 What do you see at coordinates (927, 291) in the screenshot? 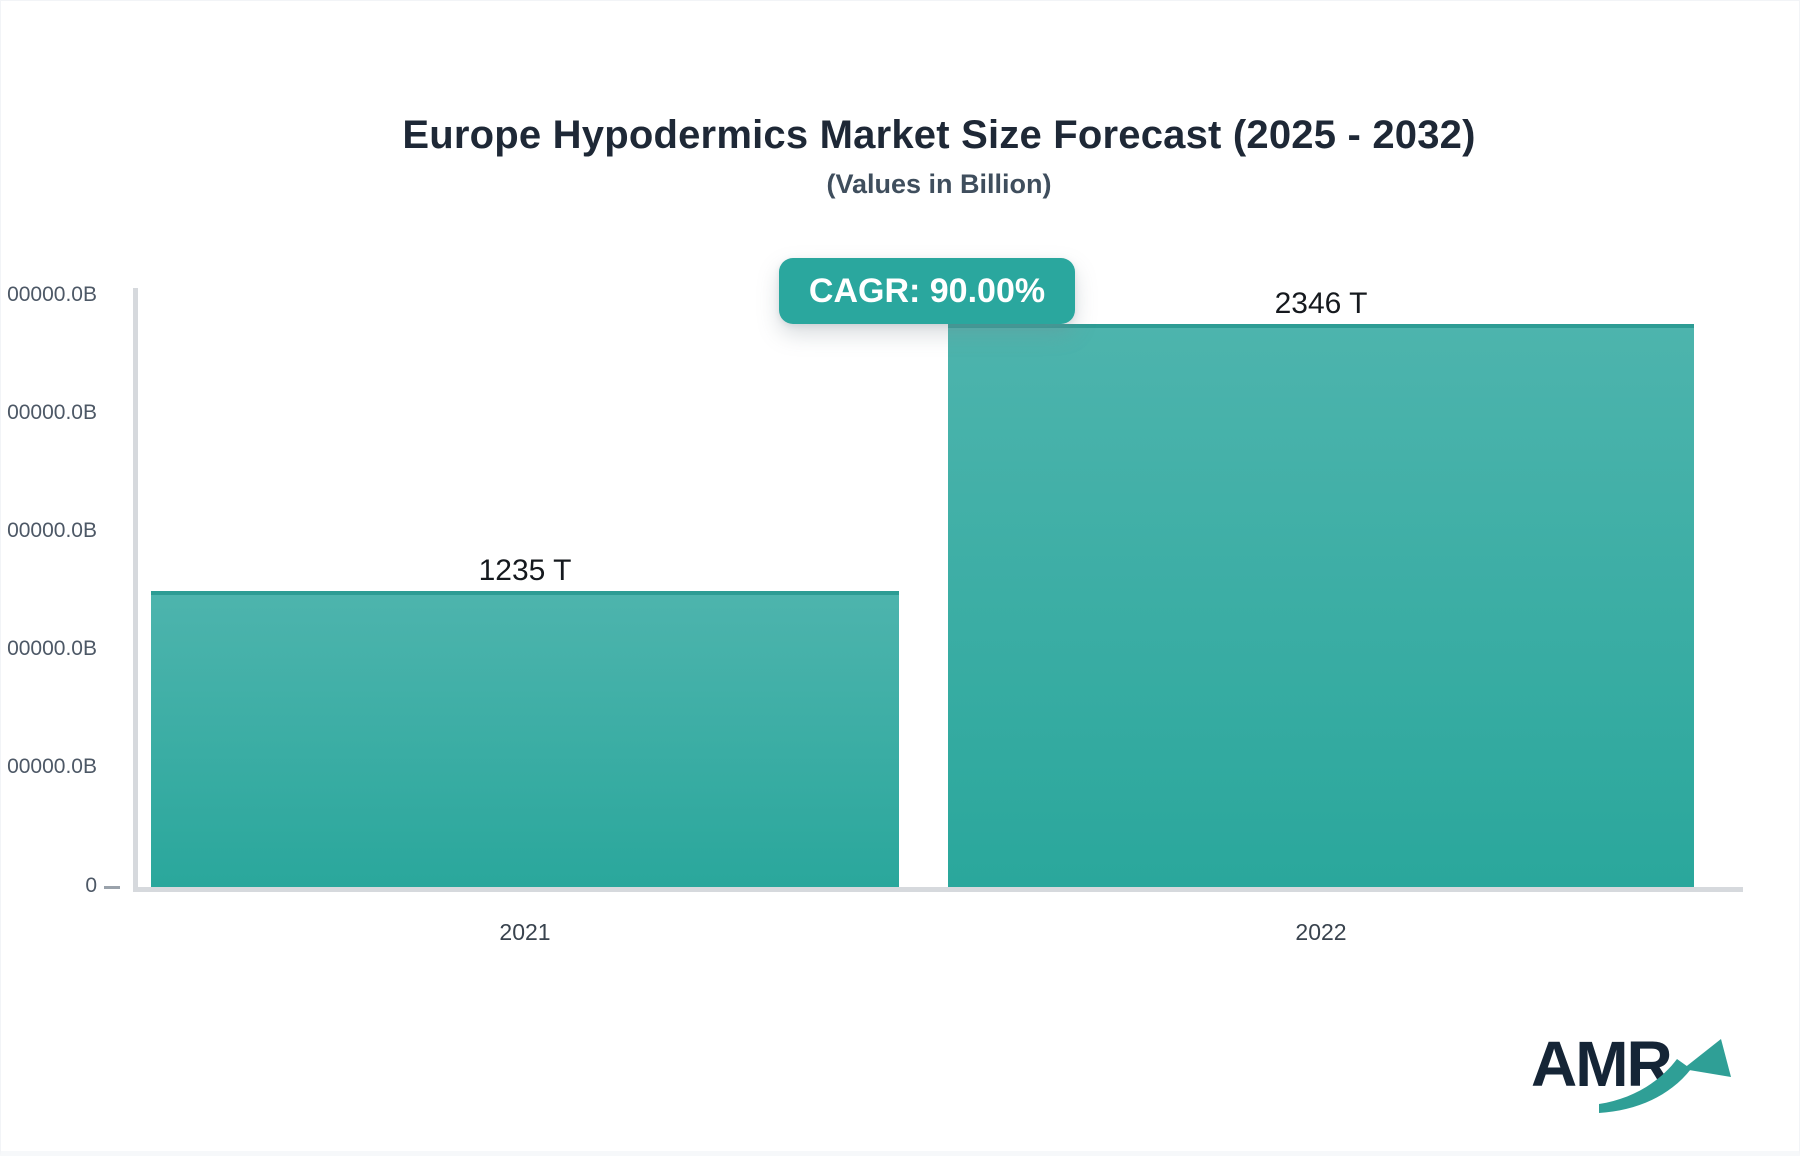
I see `cagr-badge: CAGR: 90.00%` at bounding box center [927, 291].